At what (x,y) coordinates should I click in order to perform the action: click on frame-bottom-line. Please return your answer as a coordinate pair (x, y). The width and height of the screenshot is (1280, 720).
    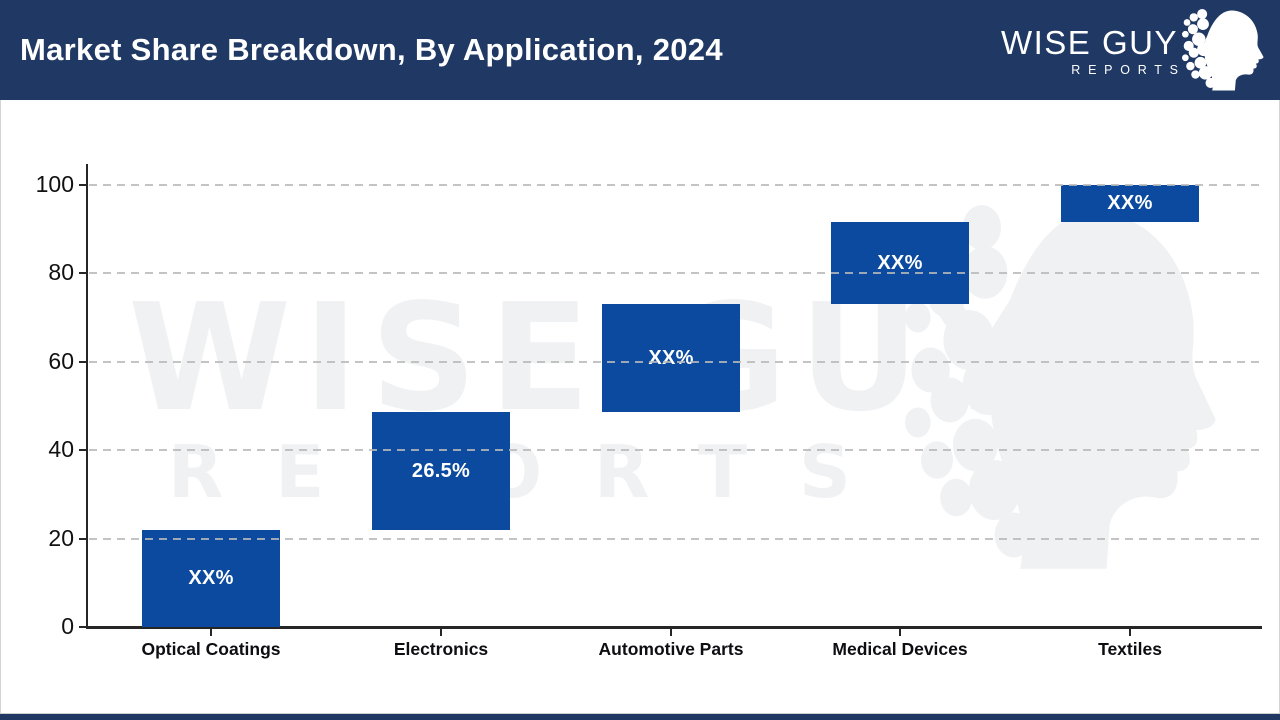
    Looking at the image, I should click on (640, 713).